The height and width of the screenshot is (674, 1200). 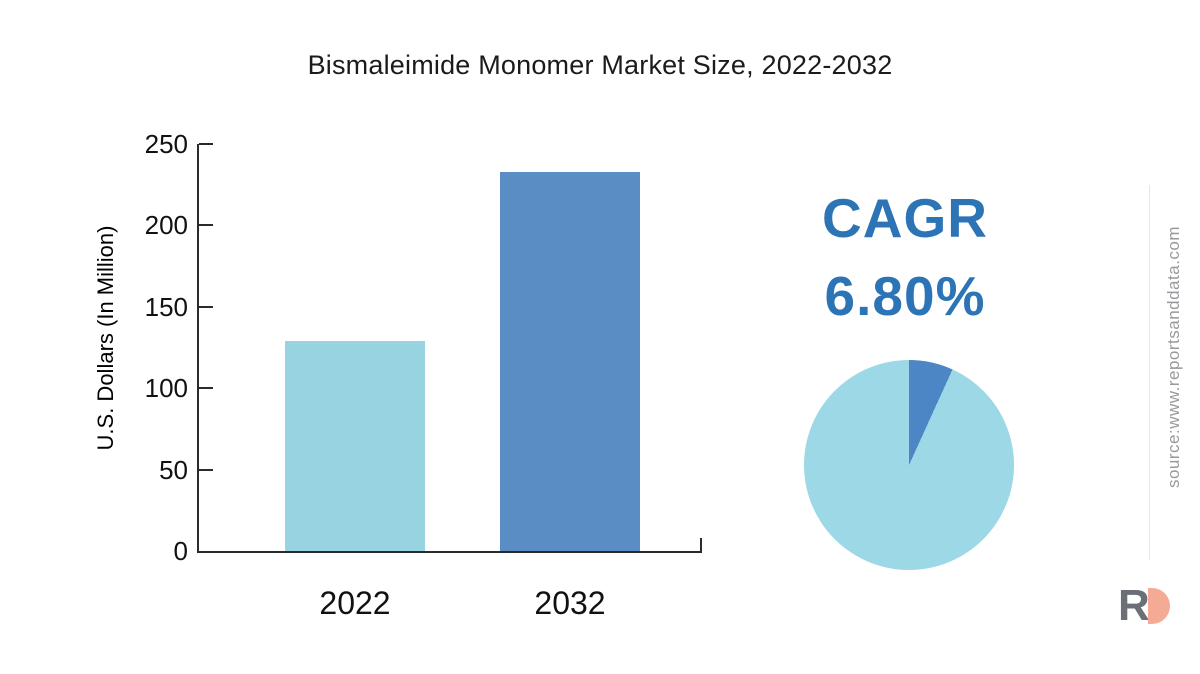 What do you see at coordinates (570, 603) in the screenshot?
I see `x-axis-label-2032: 2032` at bounding box center [570, 603].